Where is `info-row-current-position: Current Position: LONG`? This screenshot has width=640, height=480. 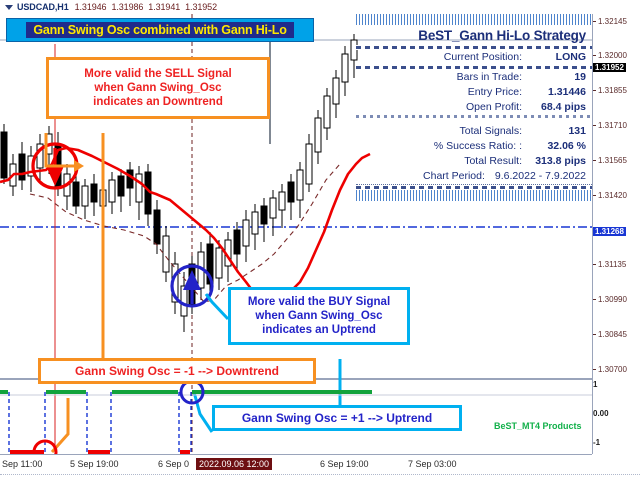 info-row-current-position: Current Position: LONG is located at coordinates (474, 57).